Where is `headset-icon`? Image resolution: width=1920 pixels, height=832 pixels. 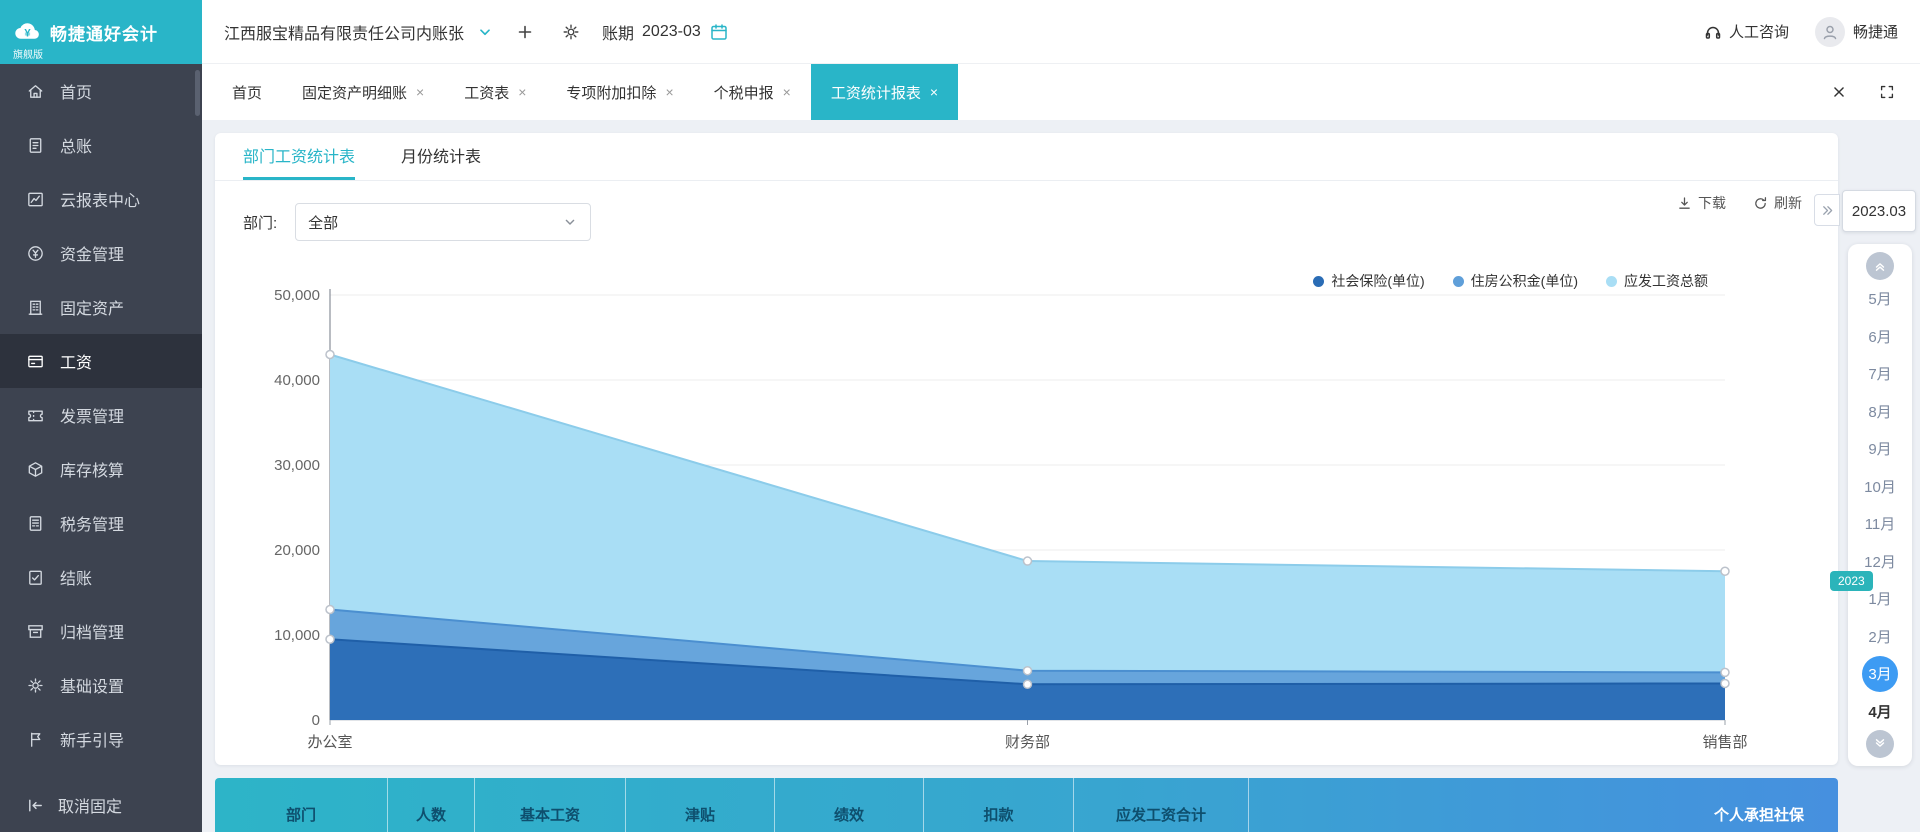
headset-icon is located at coordinates (1713, 32).